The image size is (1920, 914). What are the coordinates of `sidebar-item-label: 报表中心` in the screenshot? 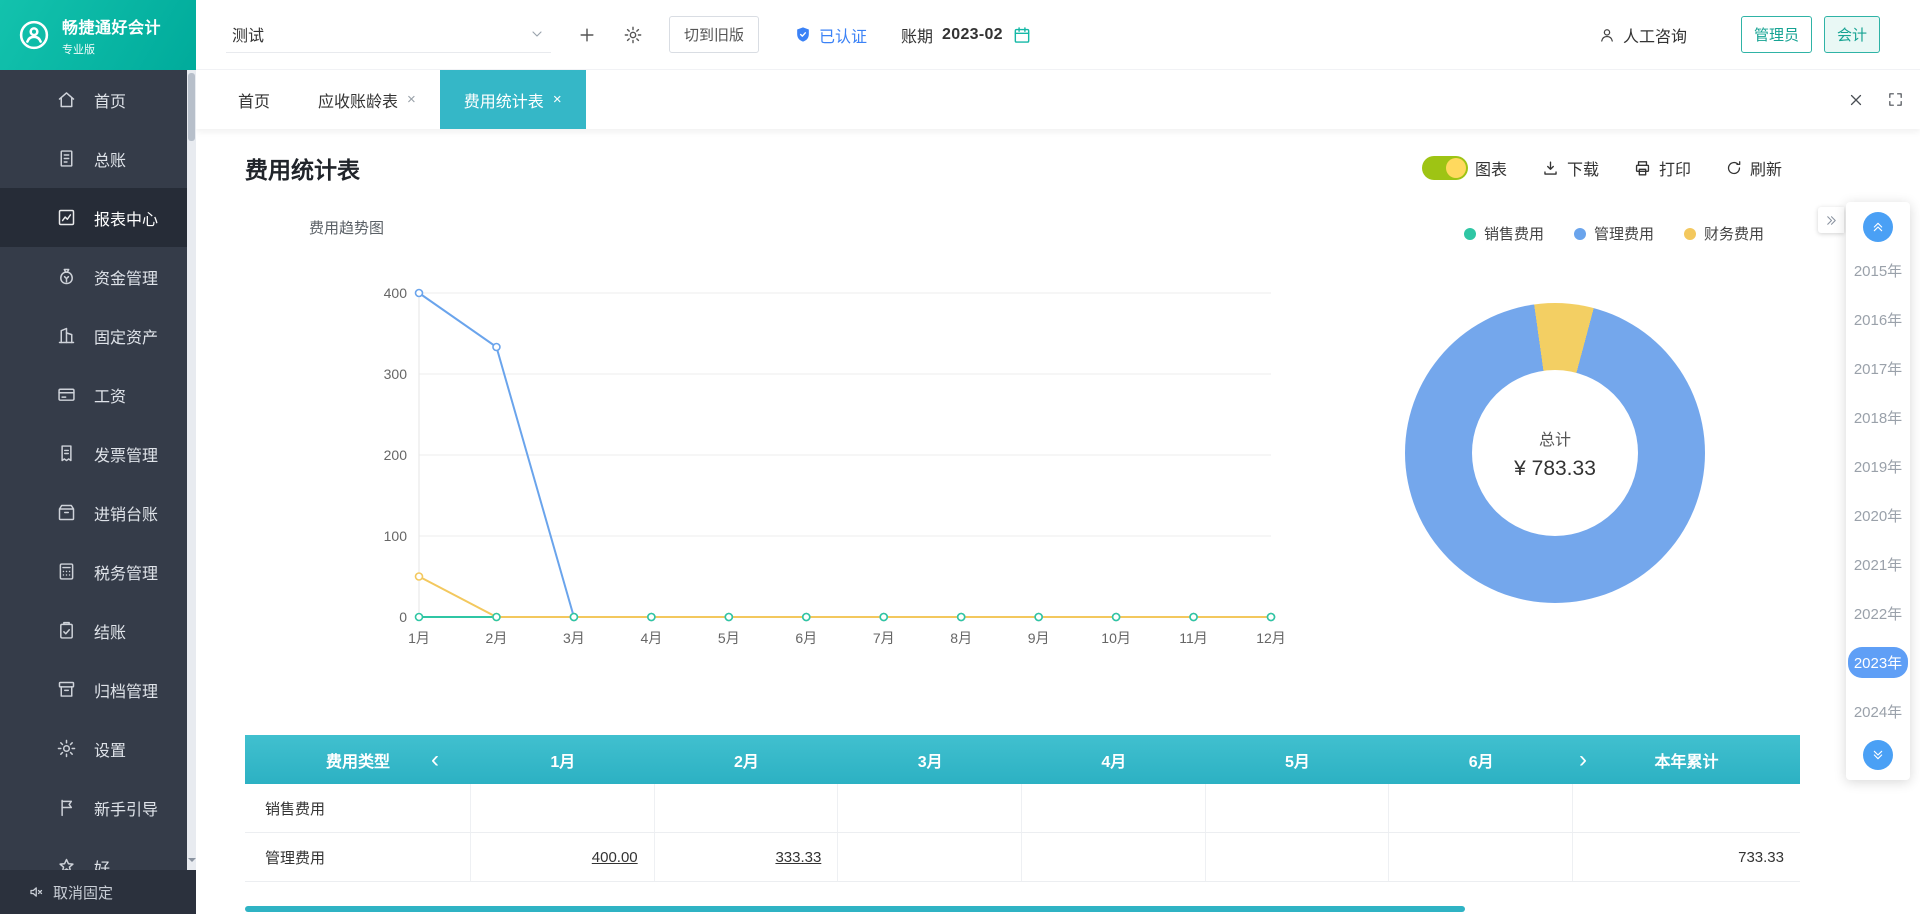 It's located at (126, 220).